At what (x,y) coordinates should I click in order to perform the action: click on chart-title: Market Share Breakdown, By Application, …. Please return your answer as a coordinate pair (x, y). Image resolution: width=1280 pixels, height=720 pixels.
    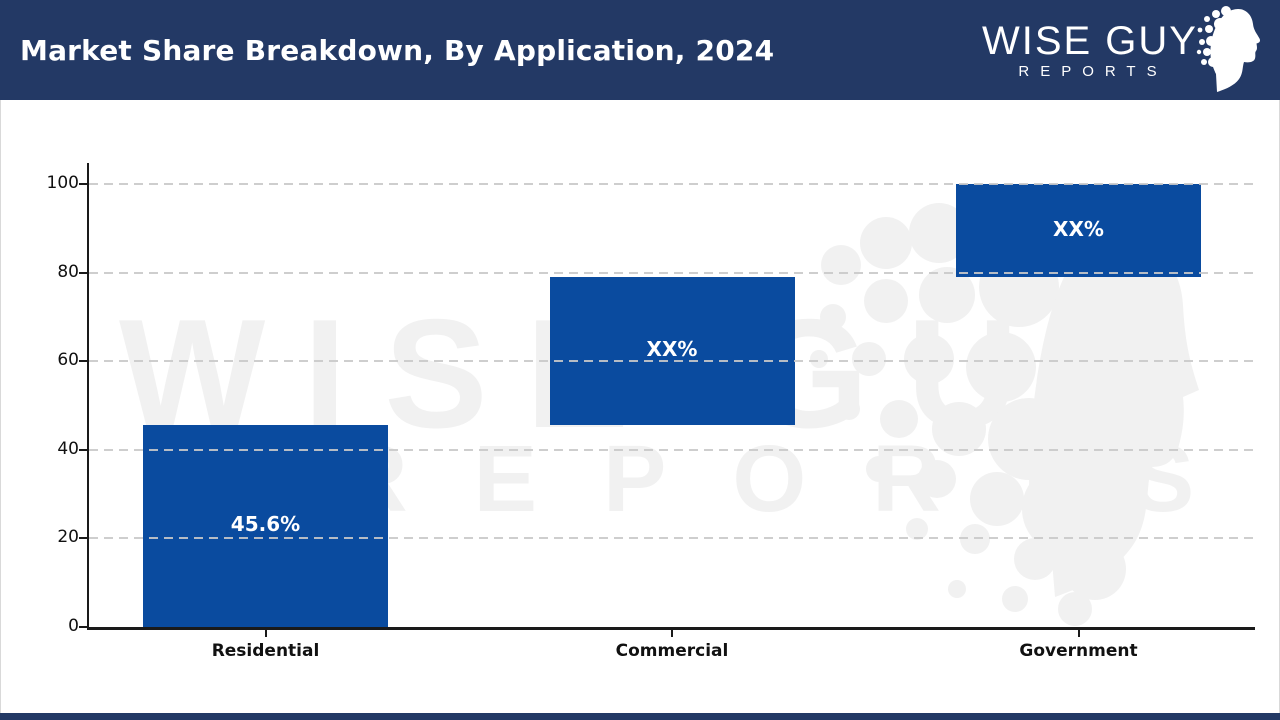
    Looking at the image, I should click on (397, 50).